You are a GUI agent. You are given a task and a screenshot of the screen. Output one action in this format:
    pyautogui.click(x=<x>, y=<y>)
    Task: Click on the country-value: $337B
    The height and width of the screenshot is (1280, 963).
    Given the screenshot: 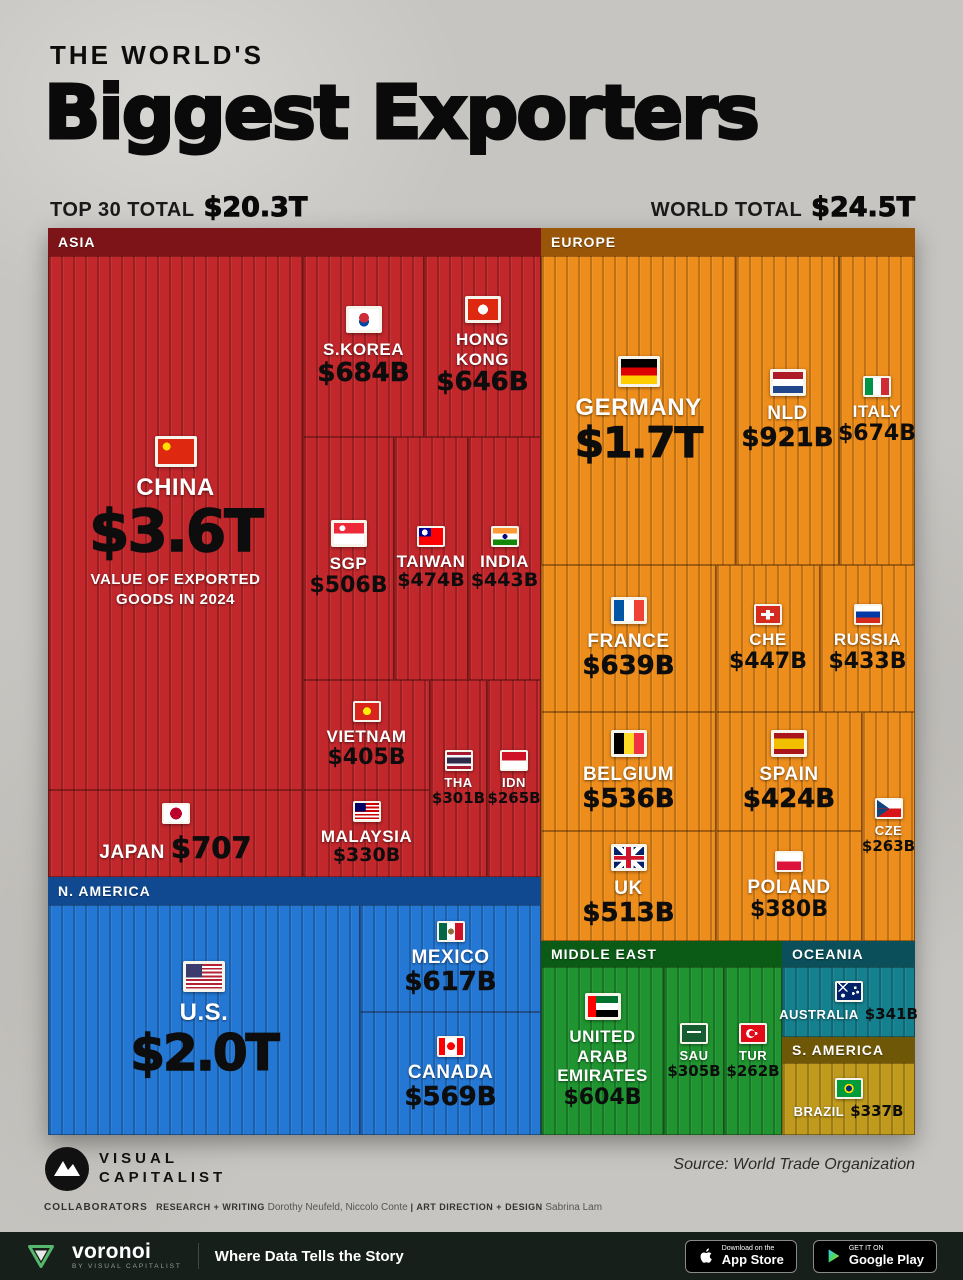 What is the action you would take?
    pyautogui.click(x=877, y=1111)
    